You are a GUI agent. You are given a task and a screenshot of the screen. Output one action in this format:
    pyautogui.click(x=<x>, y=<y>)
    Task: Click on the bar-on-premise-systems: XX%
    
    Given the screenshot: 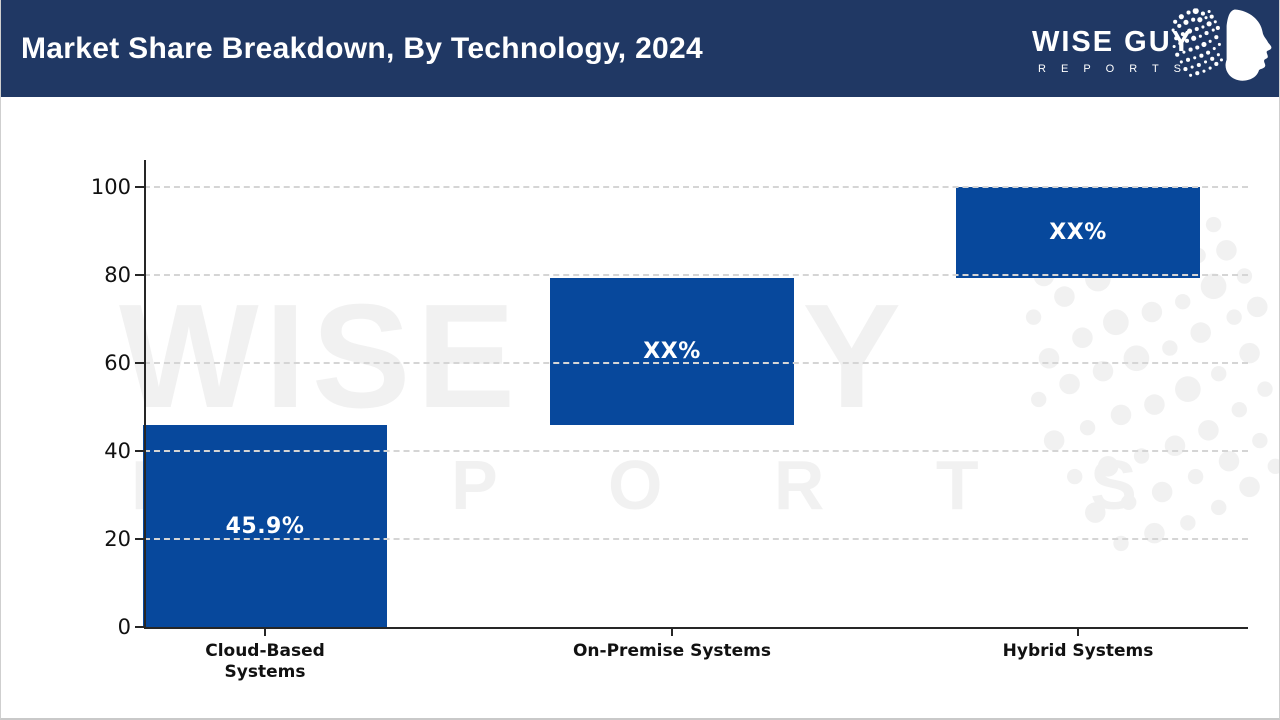 What is the action you would take?
    pyautogui.click(x=672, y=352)
    